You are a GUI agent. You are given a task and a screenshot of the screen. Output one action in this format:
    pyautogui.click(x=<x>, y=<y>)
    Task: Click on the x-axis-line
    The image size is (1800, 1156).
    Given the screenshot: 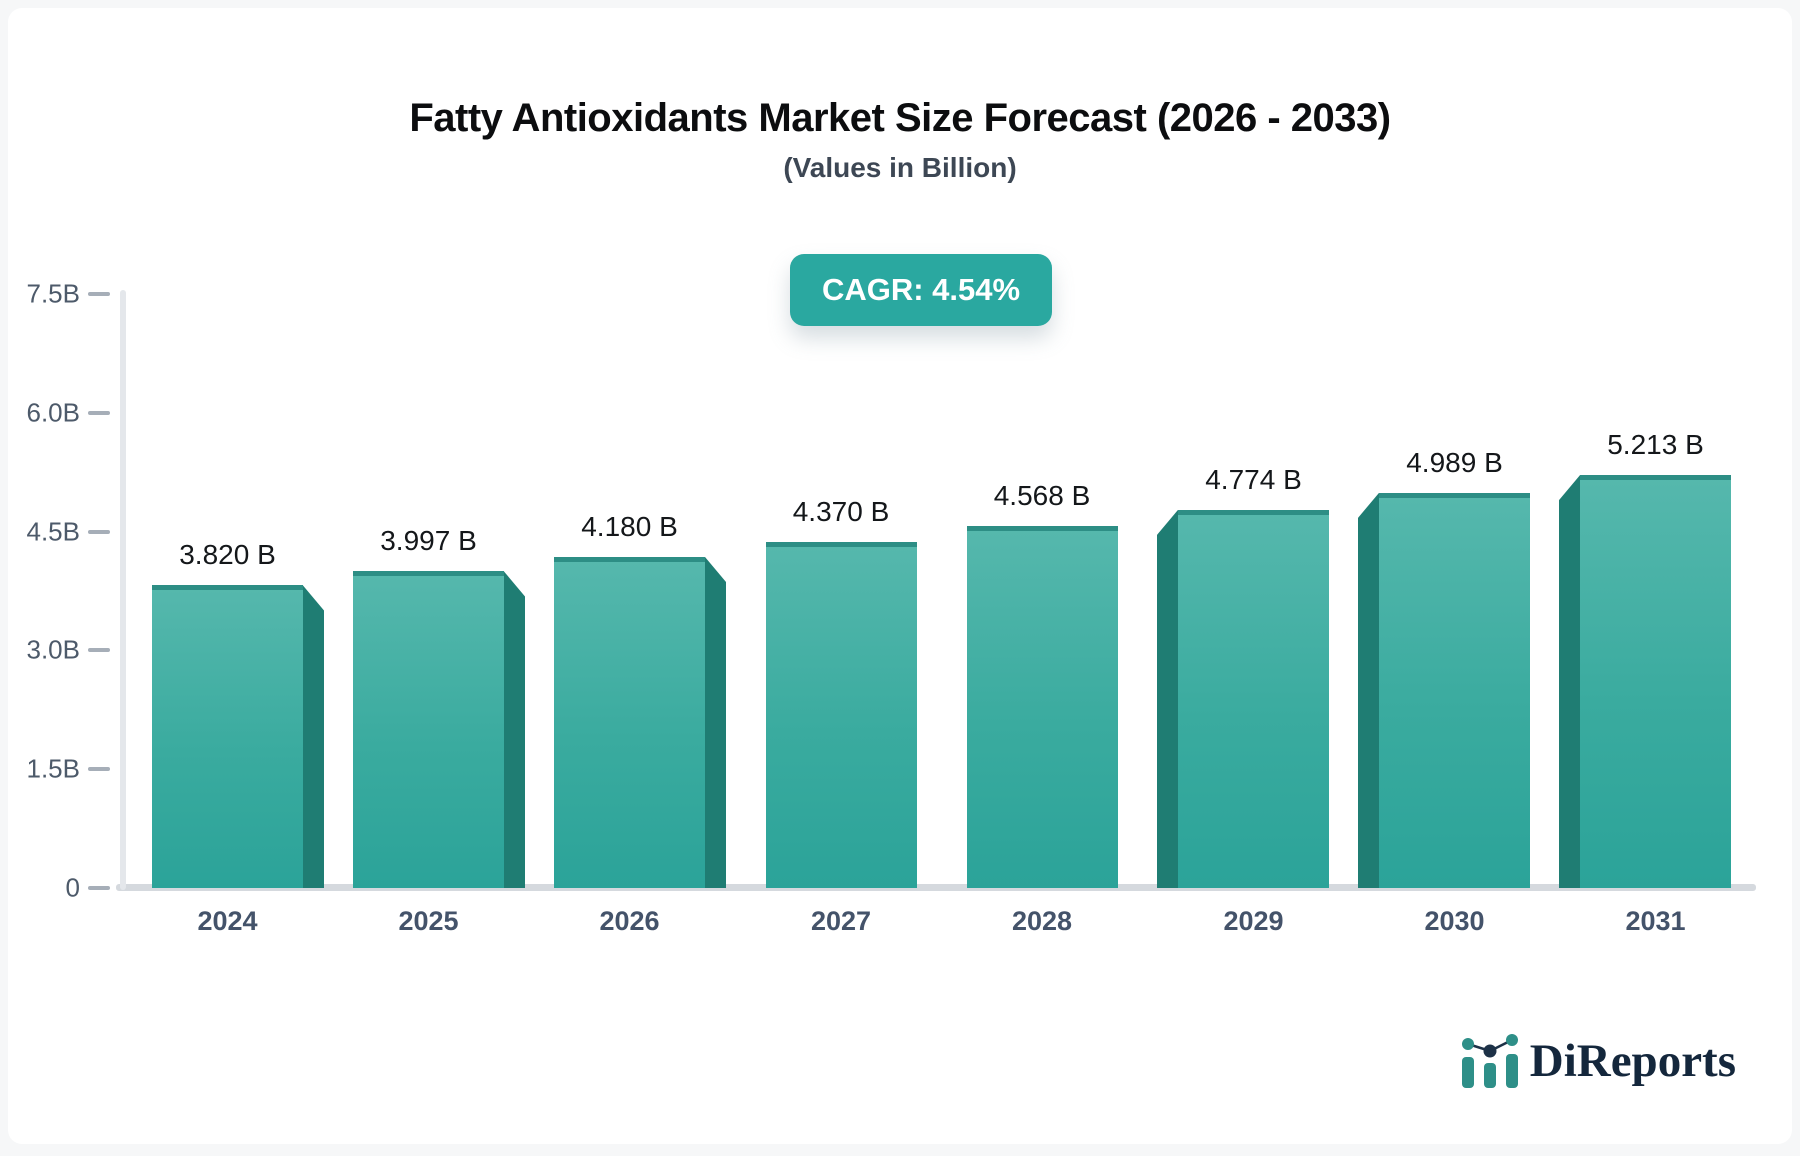 What is the action you would take?
    pyautogui.click(x=936, y=887)
    